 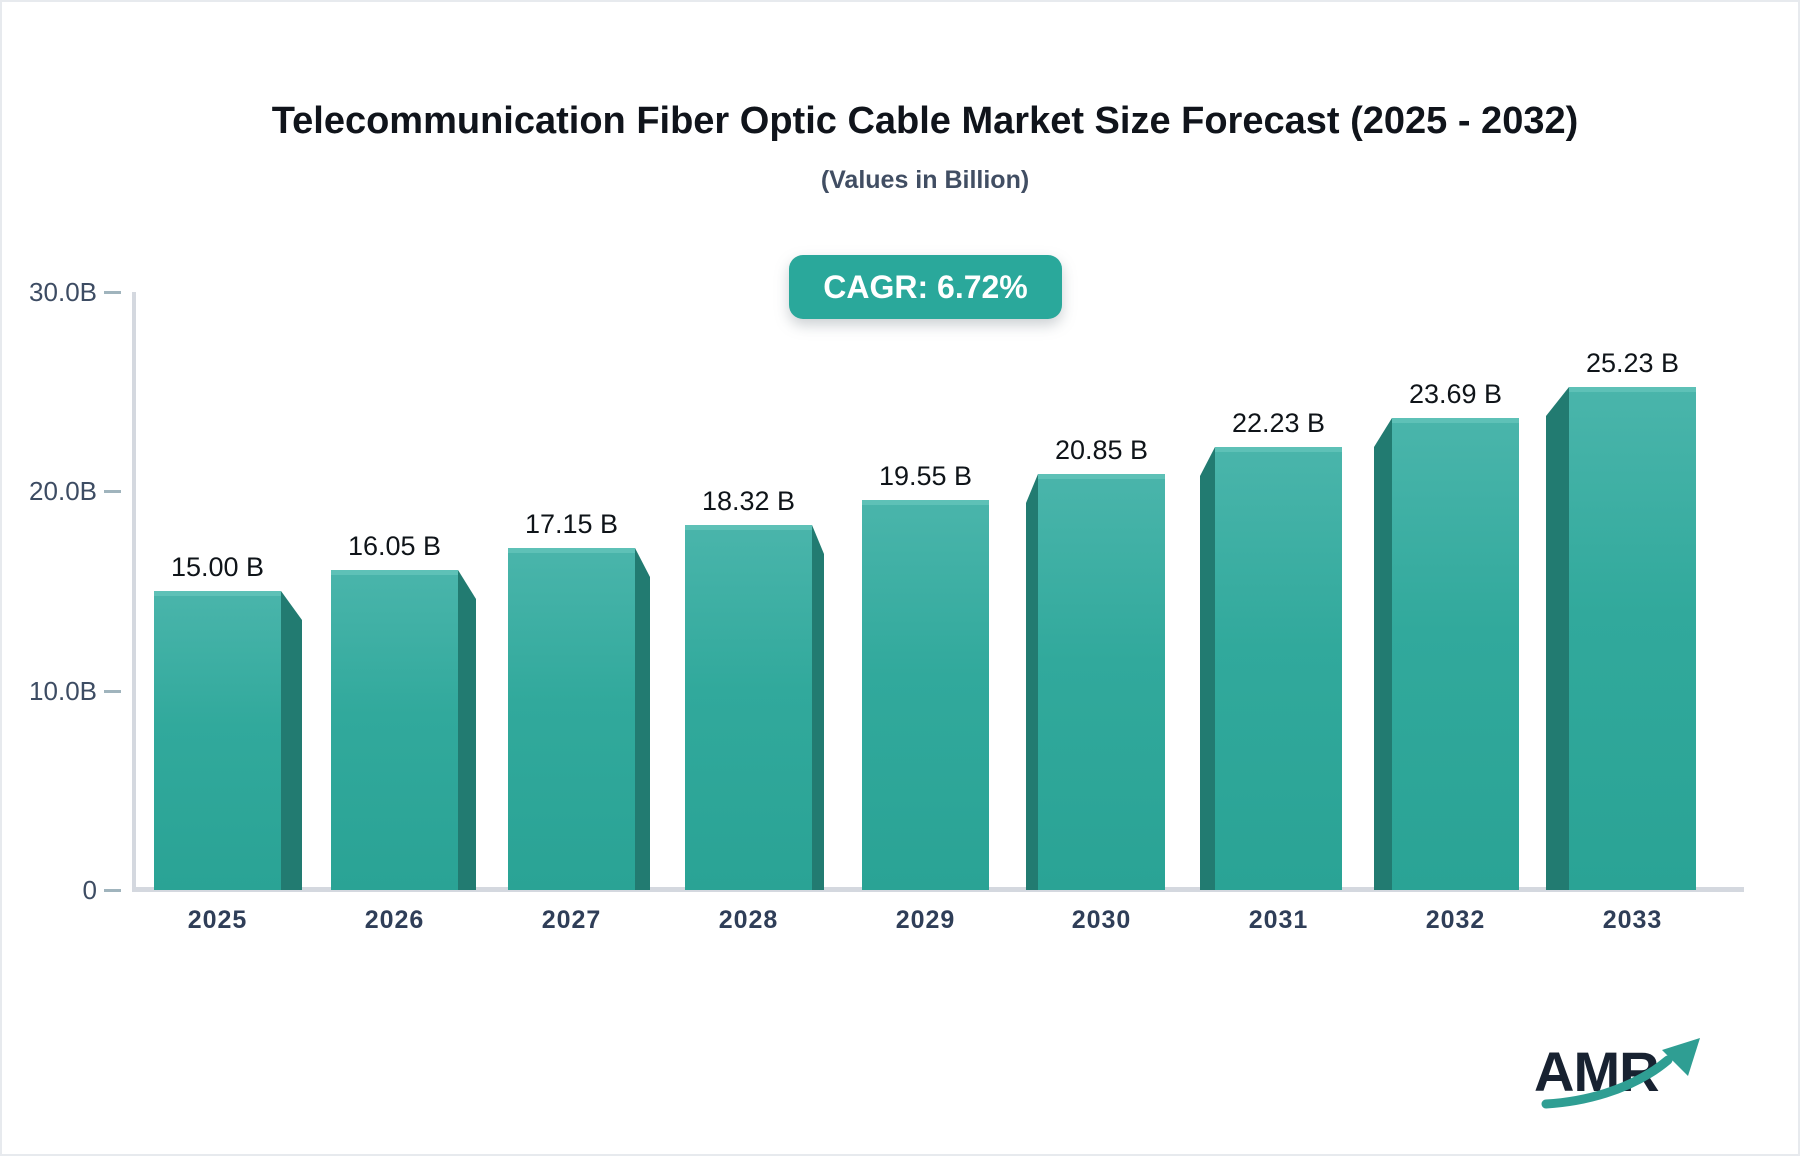 I want to click on bar-2028, so click(x=748, y=707).